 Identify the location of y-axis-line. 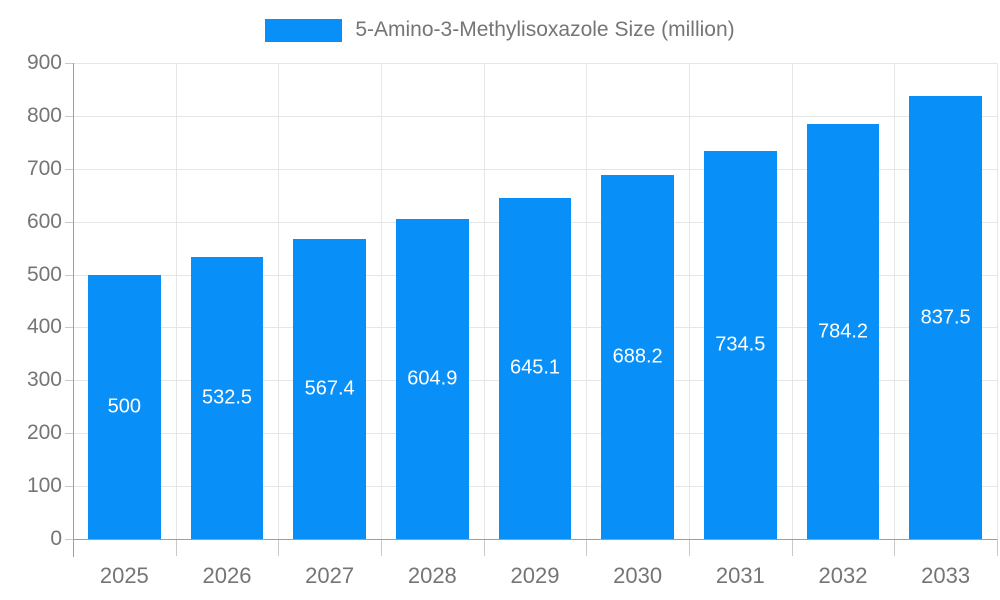
(73, 310).